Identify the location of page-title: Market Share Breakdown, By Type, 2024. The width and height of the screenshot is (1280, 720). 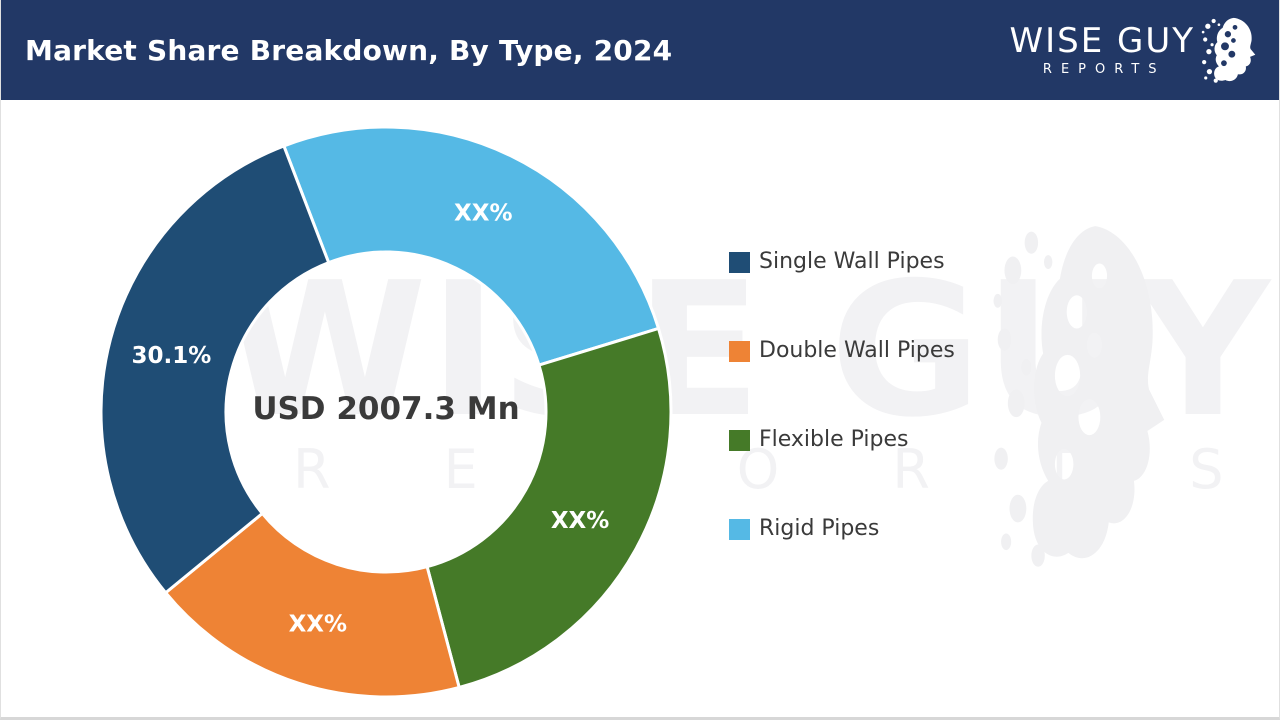
(349, 50).